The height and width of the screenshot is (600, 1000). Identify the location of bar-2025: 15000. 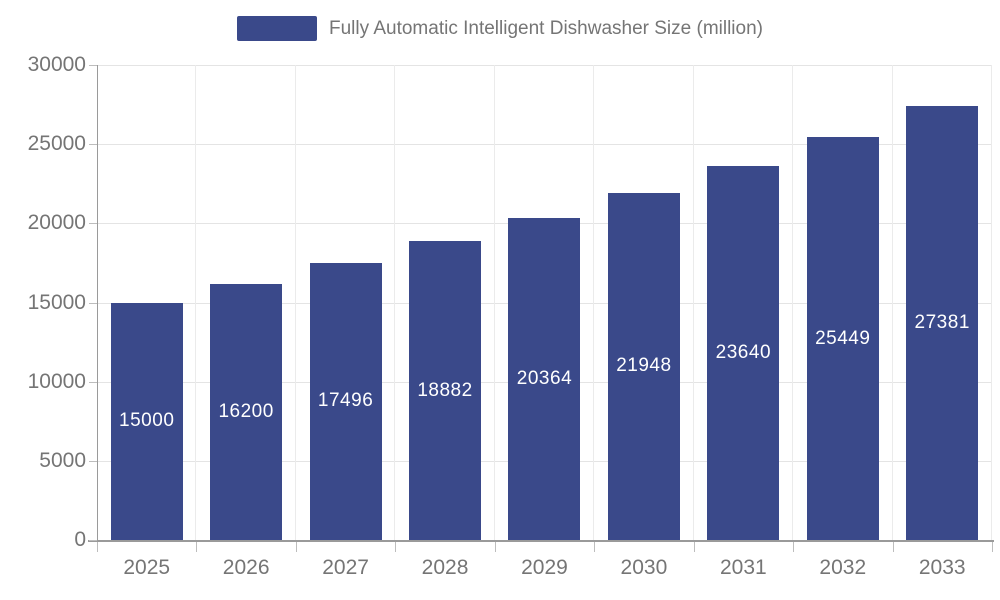
(146, 421).